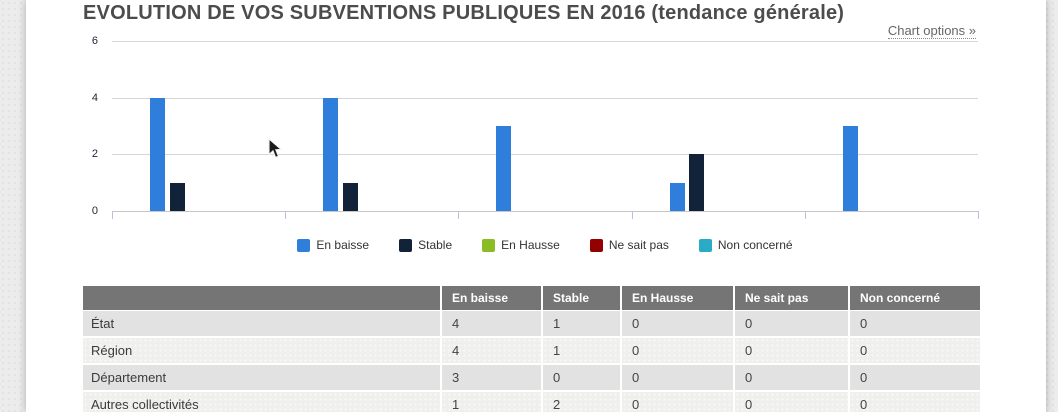 The height and width of the screenshot is (412, 1058). What do you see at coordinates (491, 377) in the screenshot?
I see `table-cell: 3` at bounding box center [491, 377].